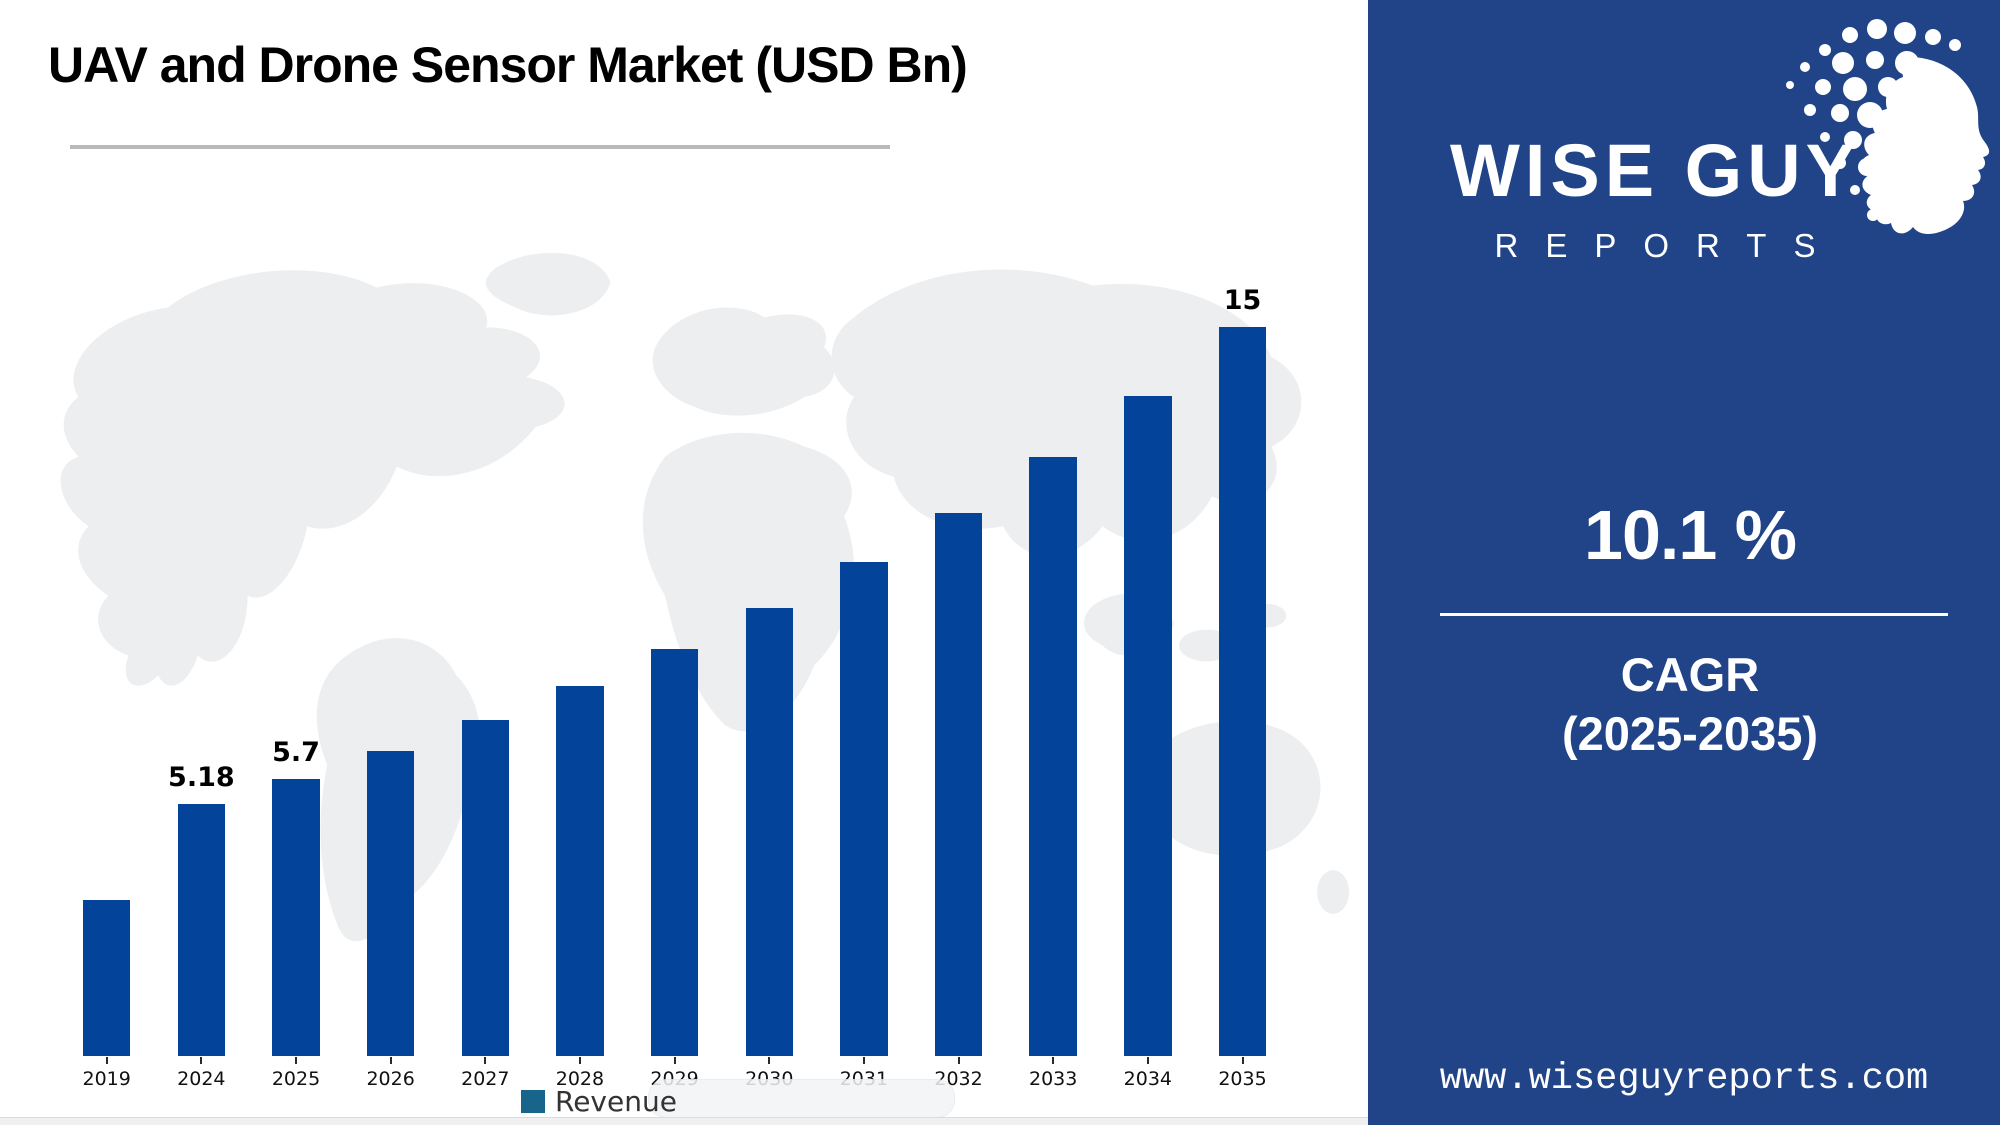 Image resolution: width=2000 pixels, height=1125 pixels. Describe the element at coordinates (769, 831) in the screenshot. I see `bar-2030` at that location.